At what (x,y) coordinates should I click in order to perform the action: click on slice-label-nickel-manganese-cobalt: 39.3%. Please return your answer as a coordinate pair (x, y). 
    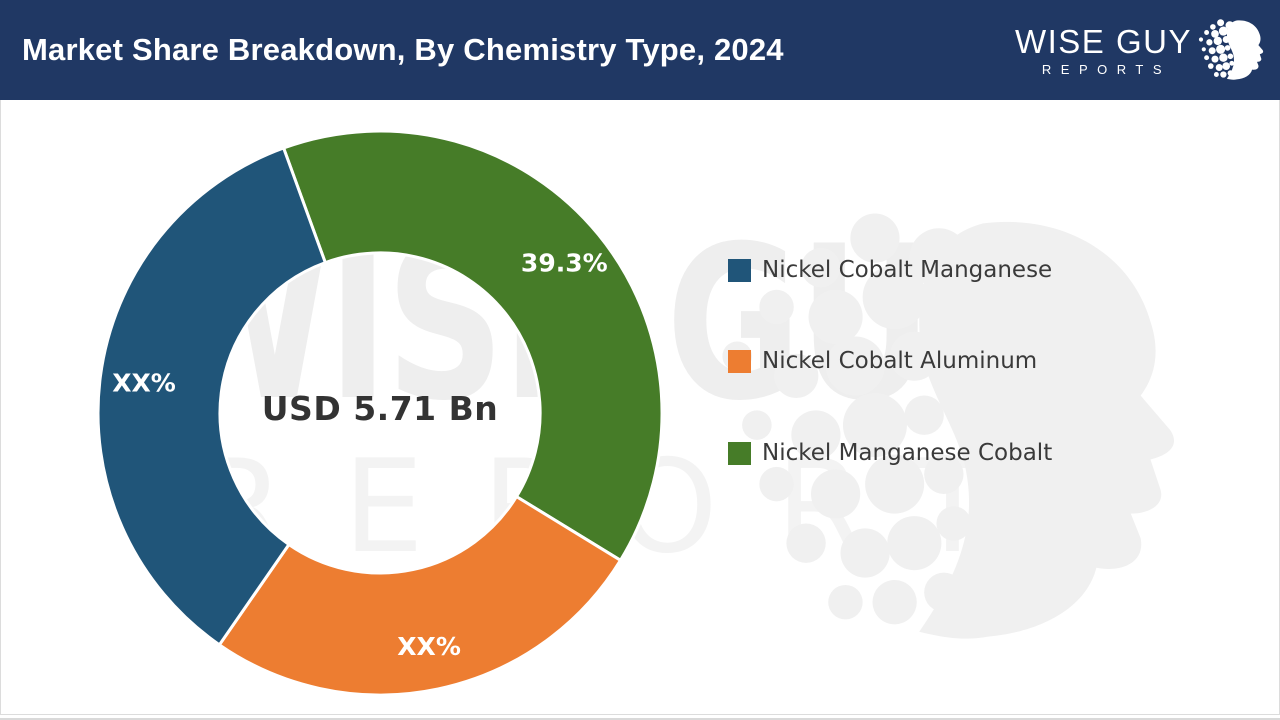
    Looking at the image, I should click on (564, 262).